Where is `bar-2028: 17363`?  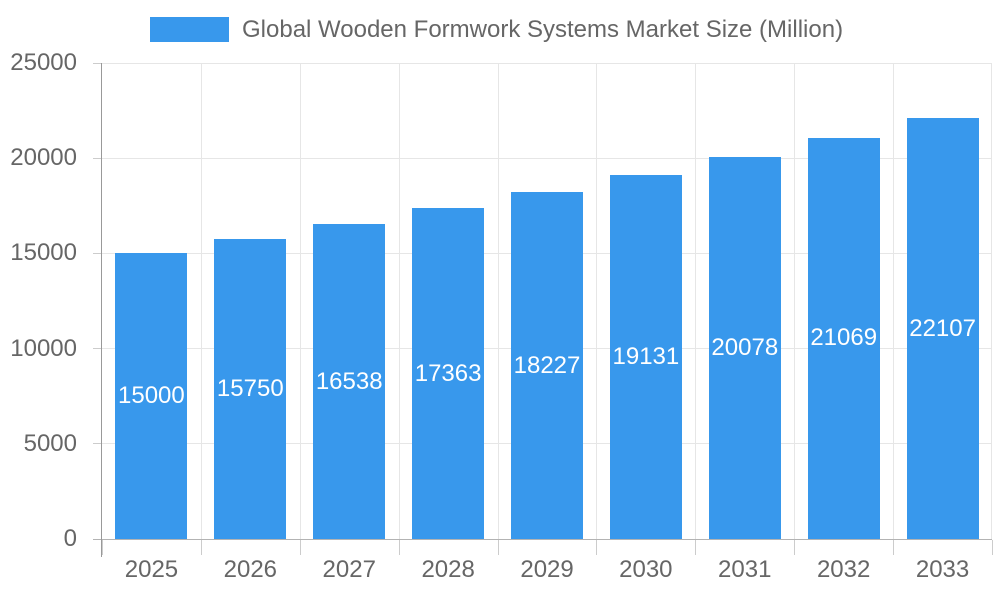 bar-2028: 17363 is located at coordinates (448, 373).